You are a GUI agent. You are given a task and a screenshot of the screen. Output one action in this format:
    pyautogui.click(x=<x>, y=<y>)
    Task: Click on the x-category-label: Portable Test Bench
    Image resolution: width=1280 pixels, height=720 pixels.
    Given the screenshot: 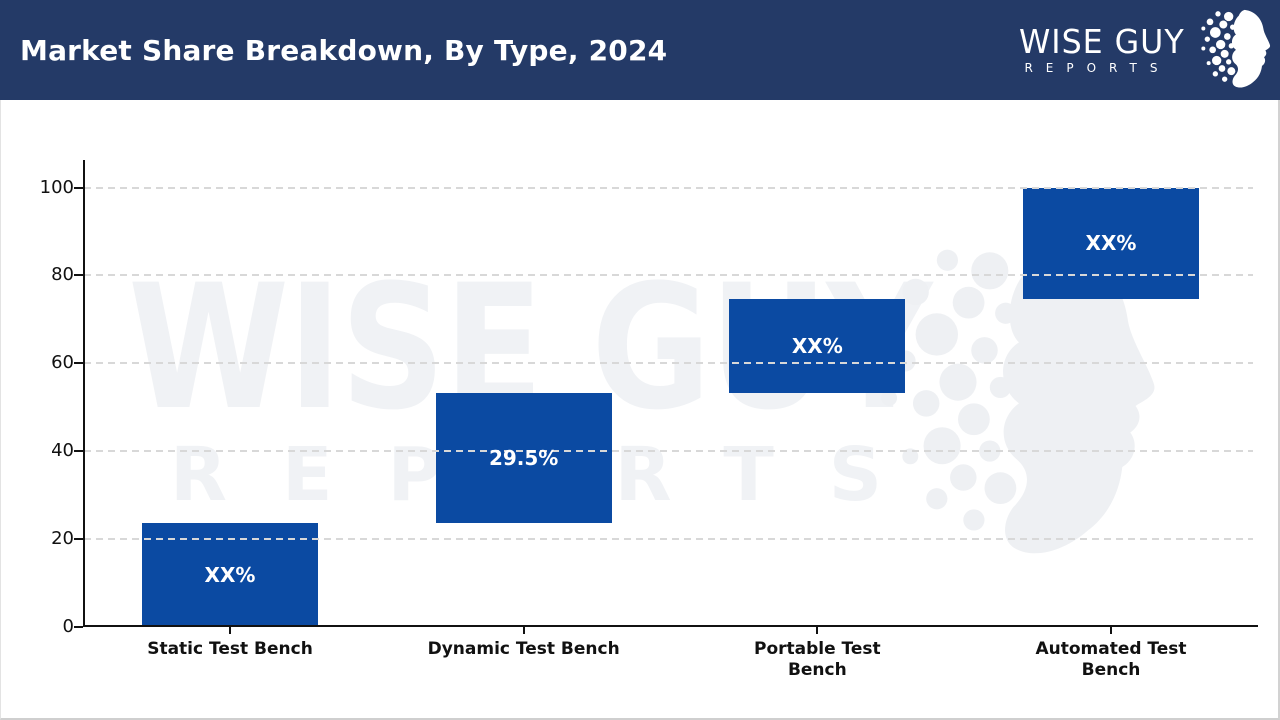 What is the action you would take?
    pyautogui.click(x=817, y=659)
    